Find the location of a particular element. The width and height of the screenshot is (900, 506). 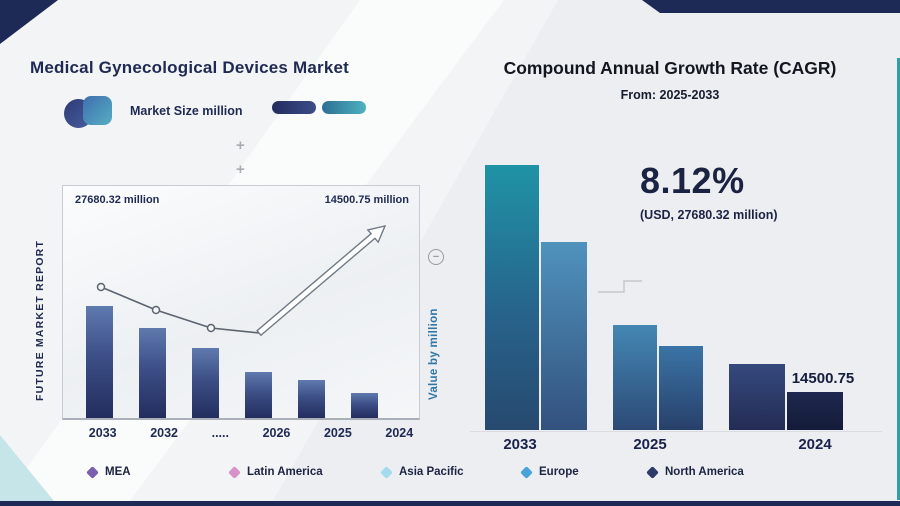

navy-pill-shape is located at coordinates (294, 107).